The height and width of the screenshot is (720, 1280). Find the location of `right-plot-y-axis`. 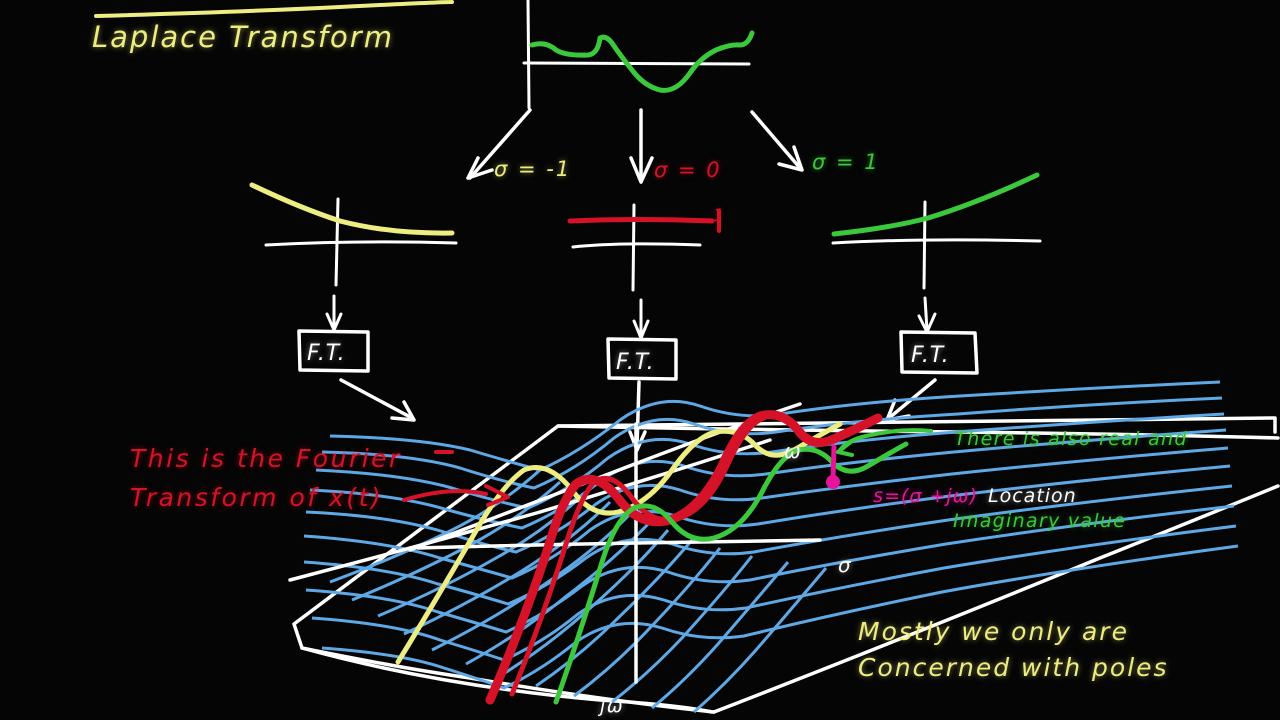

right-plot-y-axis is located at coordinates (924, 245).